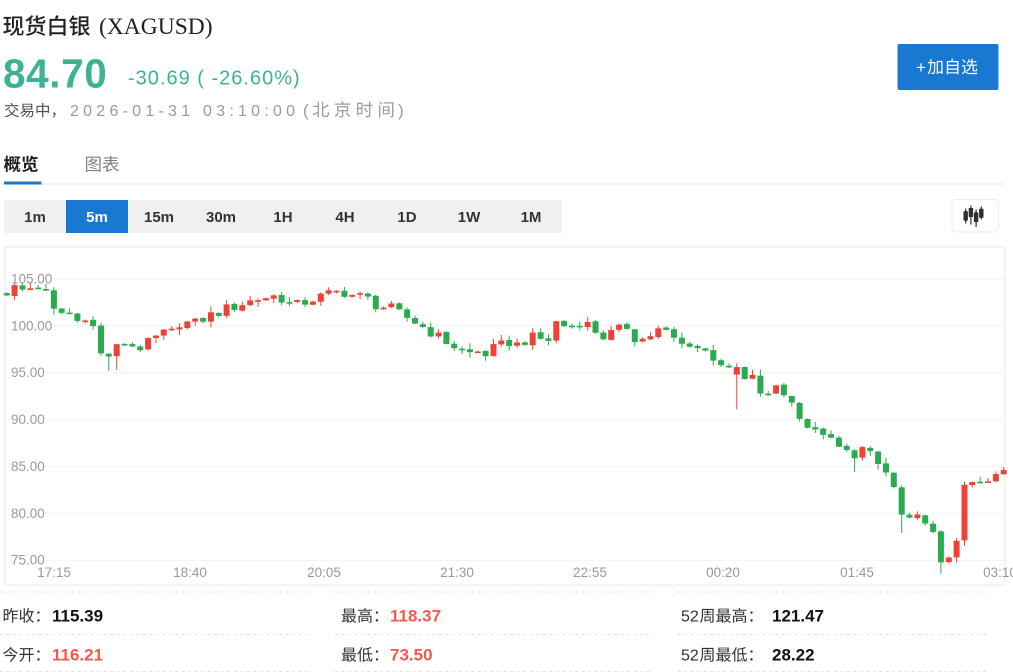 The height and width of the screenshot is (672, 1013). Describe the element at coordinates (31, 325) in the screenshot. I see `svg-text: 100.00` at that location.